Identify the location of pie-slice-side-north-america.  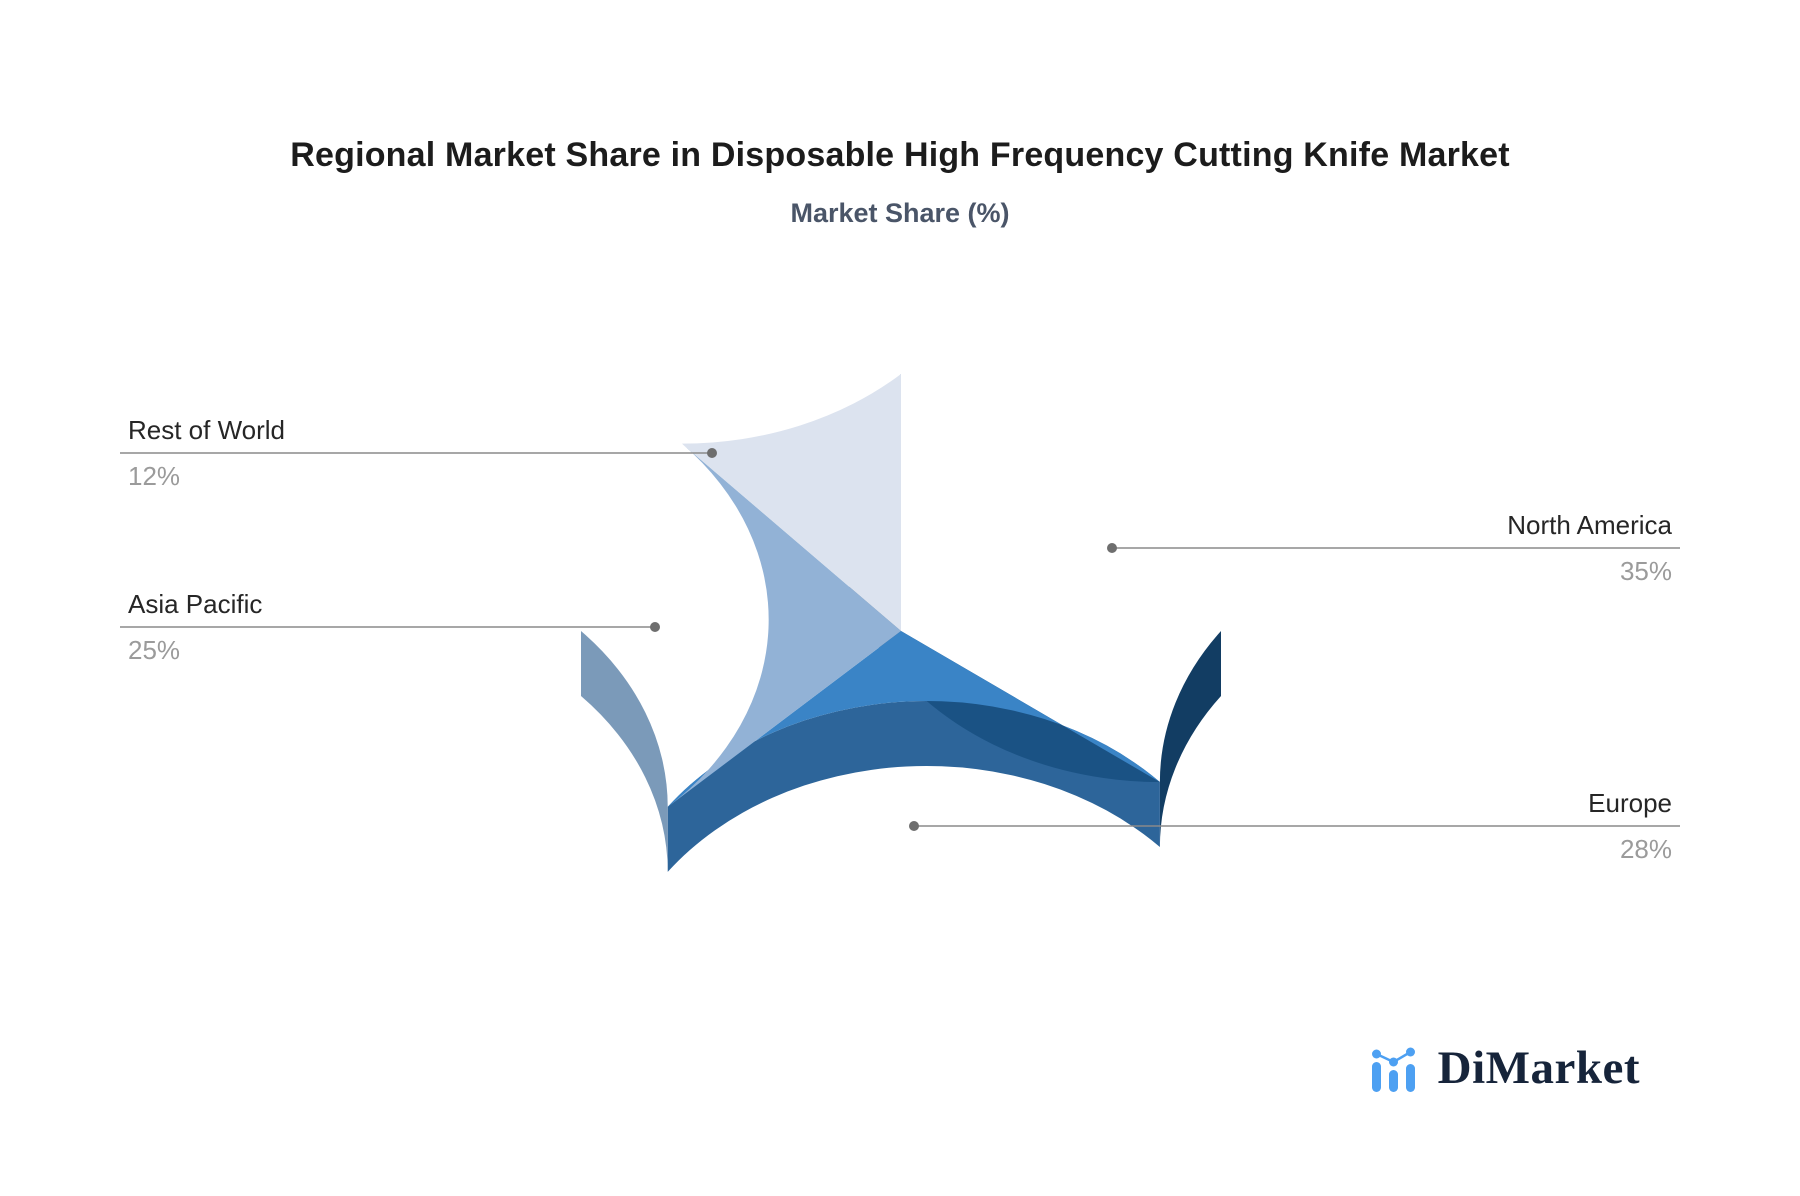
(1190, 739).